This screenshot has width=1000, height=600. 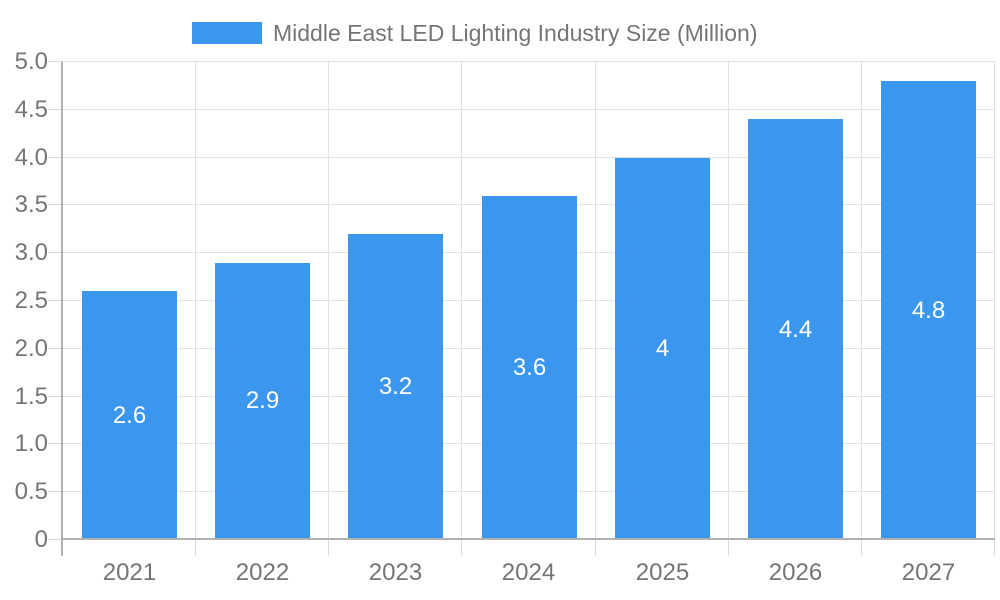 What do you see at coordinates (529, 539) in the screenshot?
I see `x-axis-line` at bounding box center [529, 539].